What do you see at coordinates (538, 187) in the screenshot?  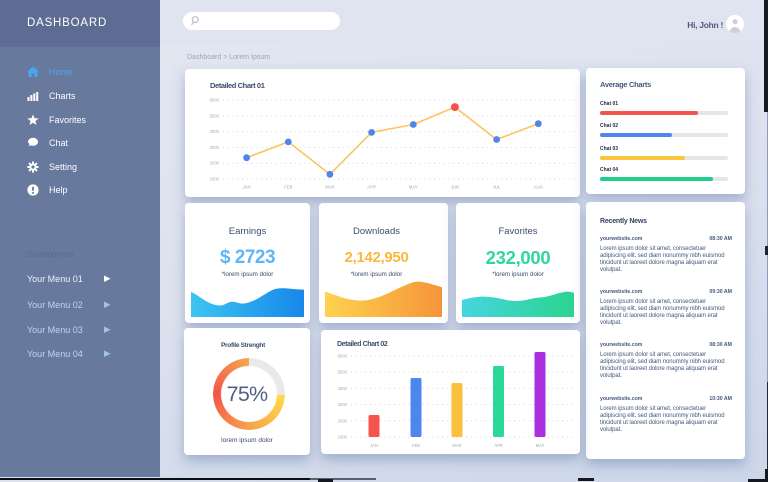 I see `svg-text: AUG` at bounding box center [538, 187].